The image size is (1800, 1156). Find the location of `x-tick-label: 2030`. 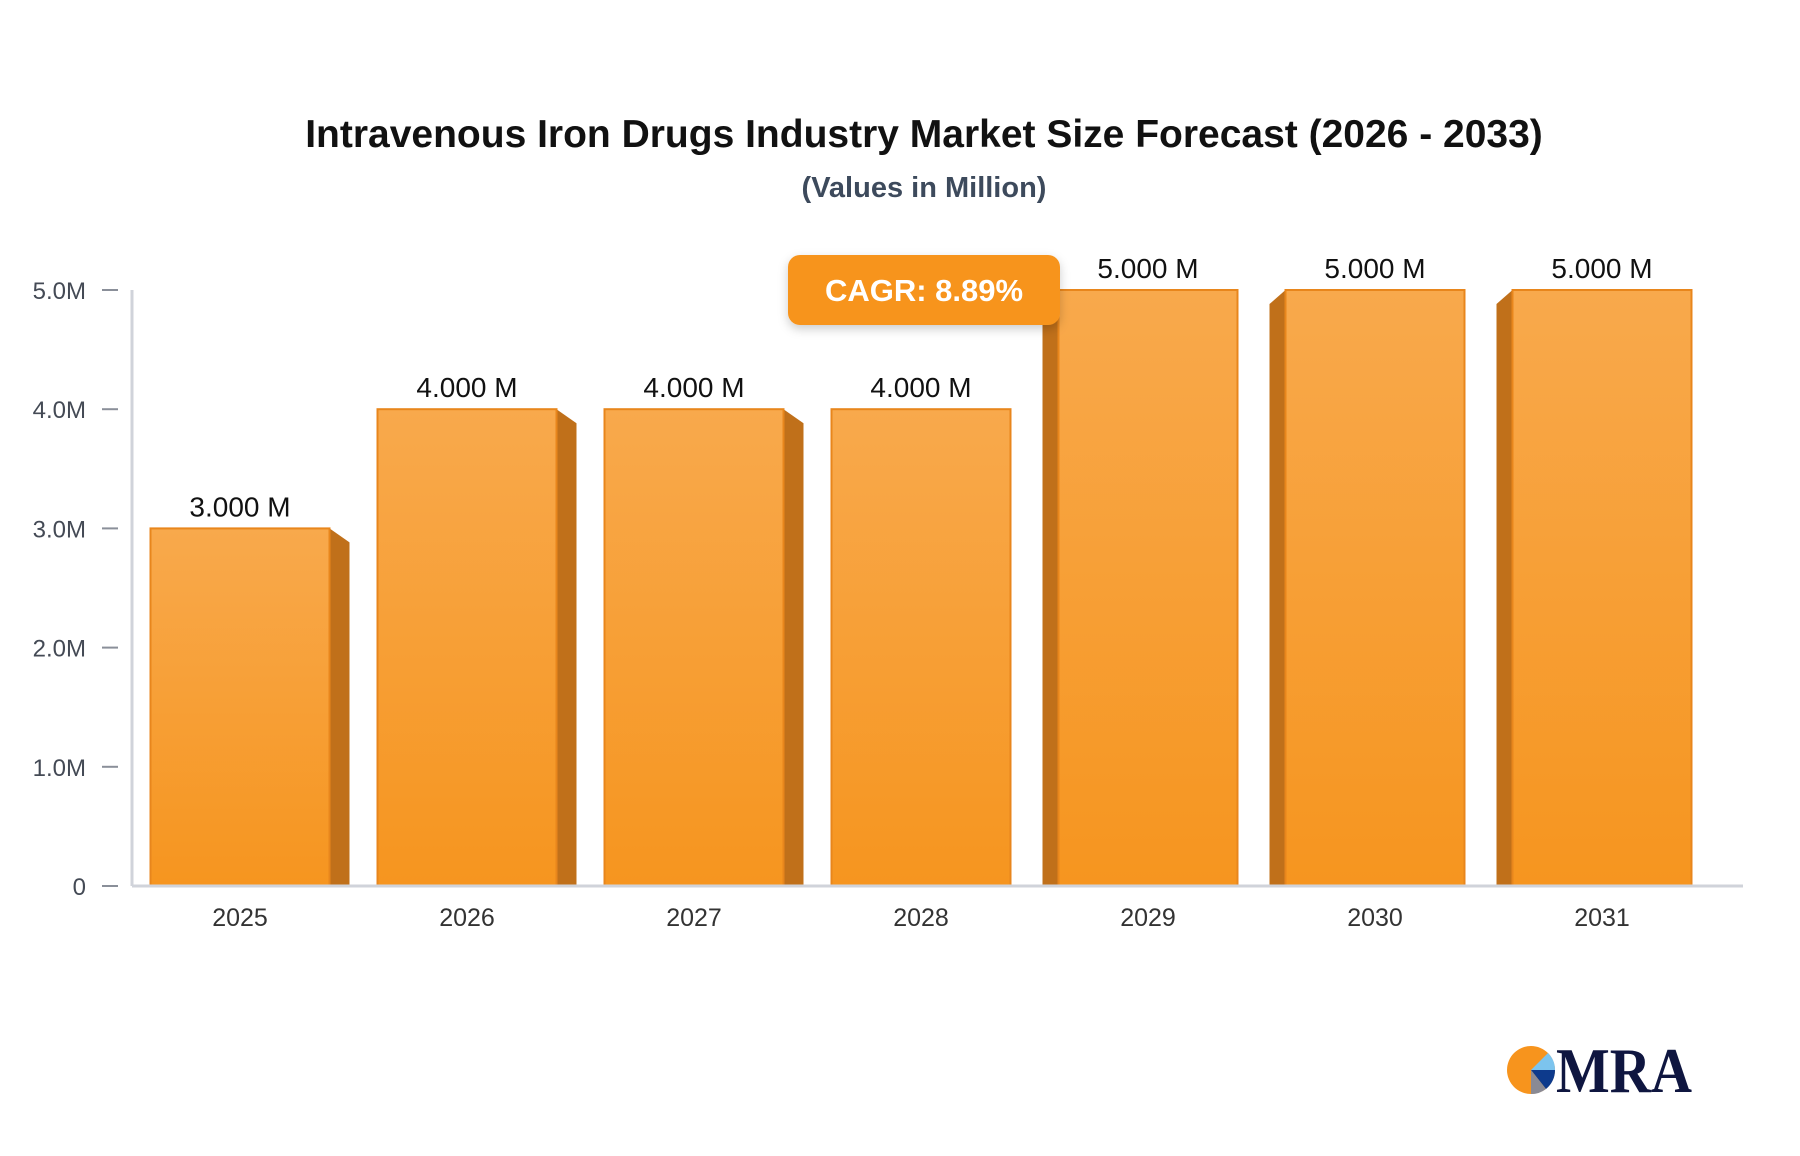

x-tick-label: 2030 is located at coordinates (1375, 918).